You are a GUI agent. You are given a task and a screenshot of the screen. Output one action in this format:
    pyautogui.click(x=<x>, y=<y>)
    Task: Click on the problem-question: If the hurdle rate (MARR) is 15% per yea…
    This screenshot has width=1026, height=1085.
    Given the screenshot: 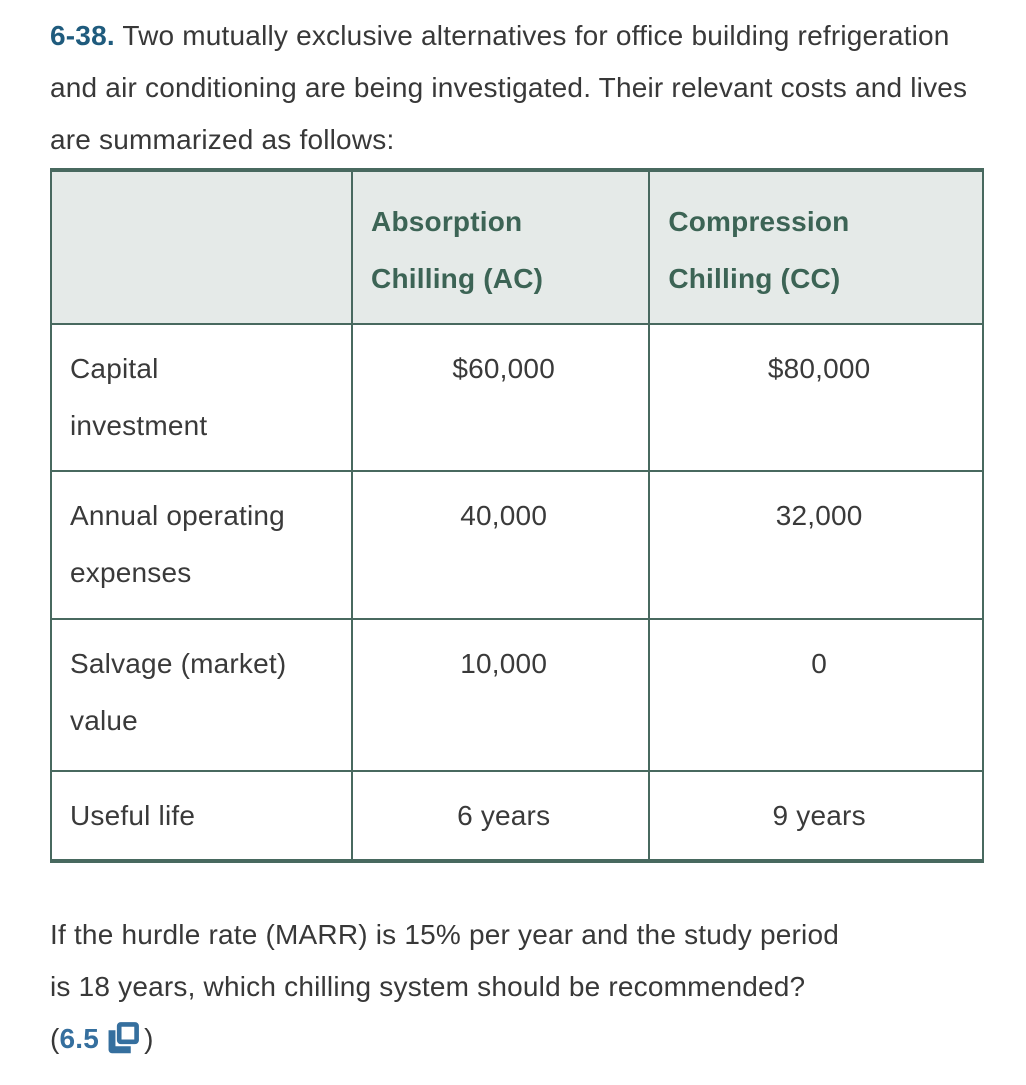 What is the action you would take?
    pyautogui.click(x=456, y=987)
    